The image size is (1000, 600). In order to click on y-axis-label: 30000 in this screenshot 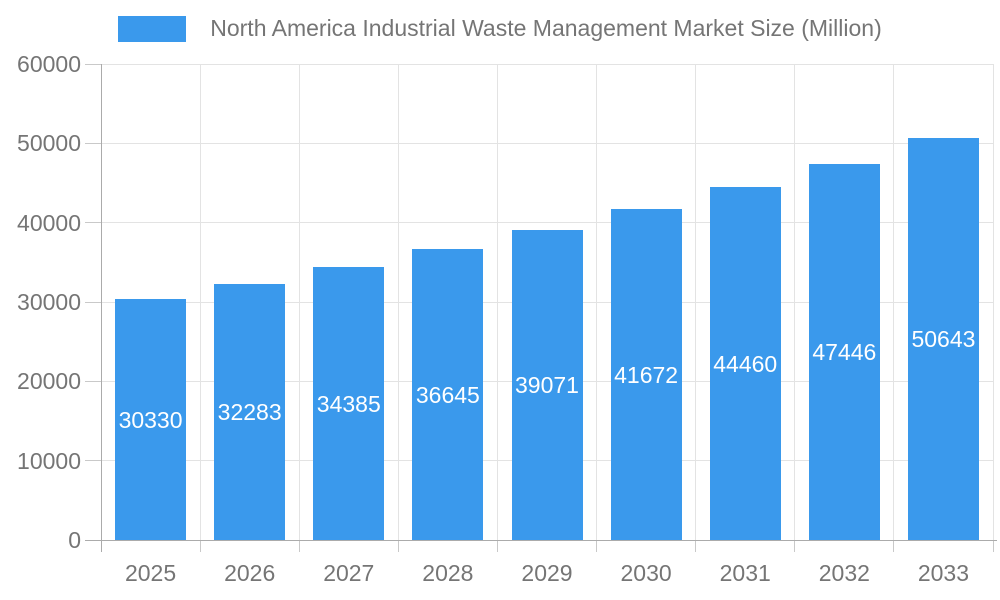, I will do `click(49, 302)`.